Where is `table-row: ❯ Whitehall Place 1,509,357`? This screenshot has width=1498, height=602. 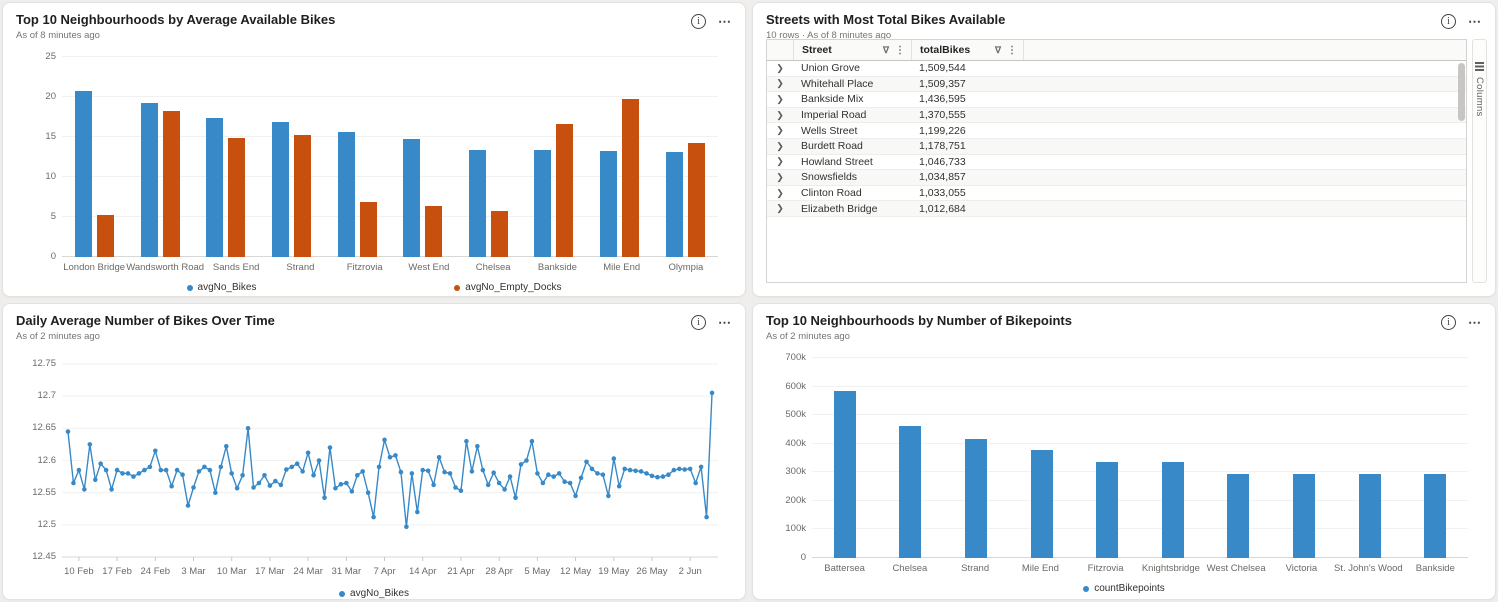 table-row: ❯ Whitehall Place 1,509,357 is located at coordinates (1116, 84).